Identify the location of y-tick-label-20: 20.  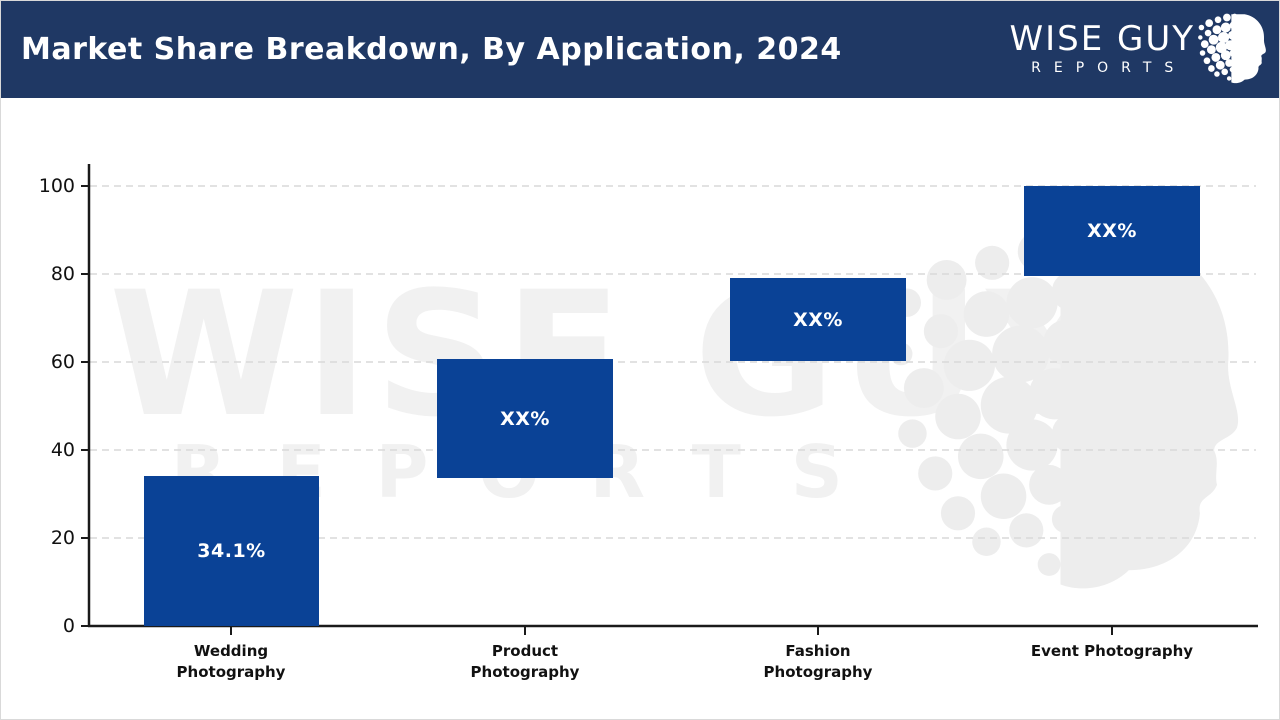
(62, 538).